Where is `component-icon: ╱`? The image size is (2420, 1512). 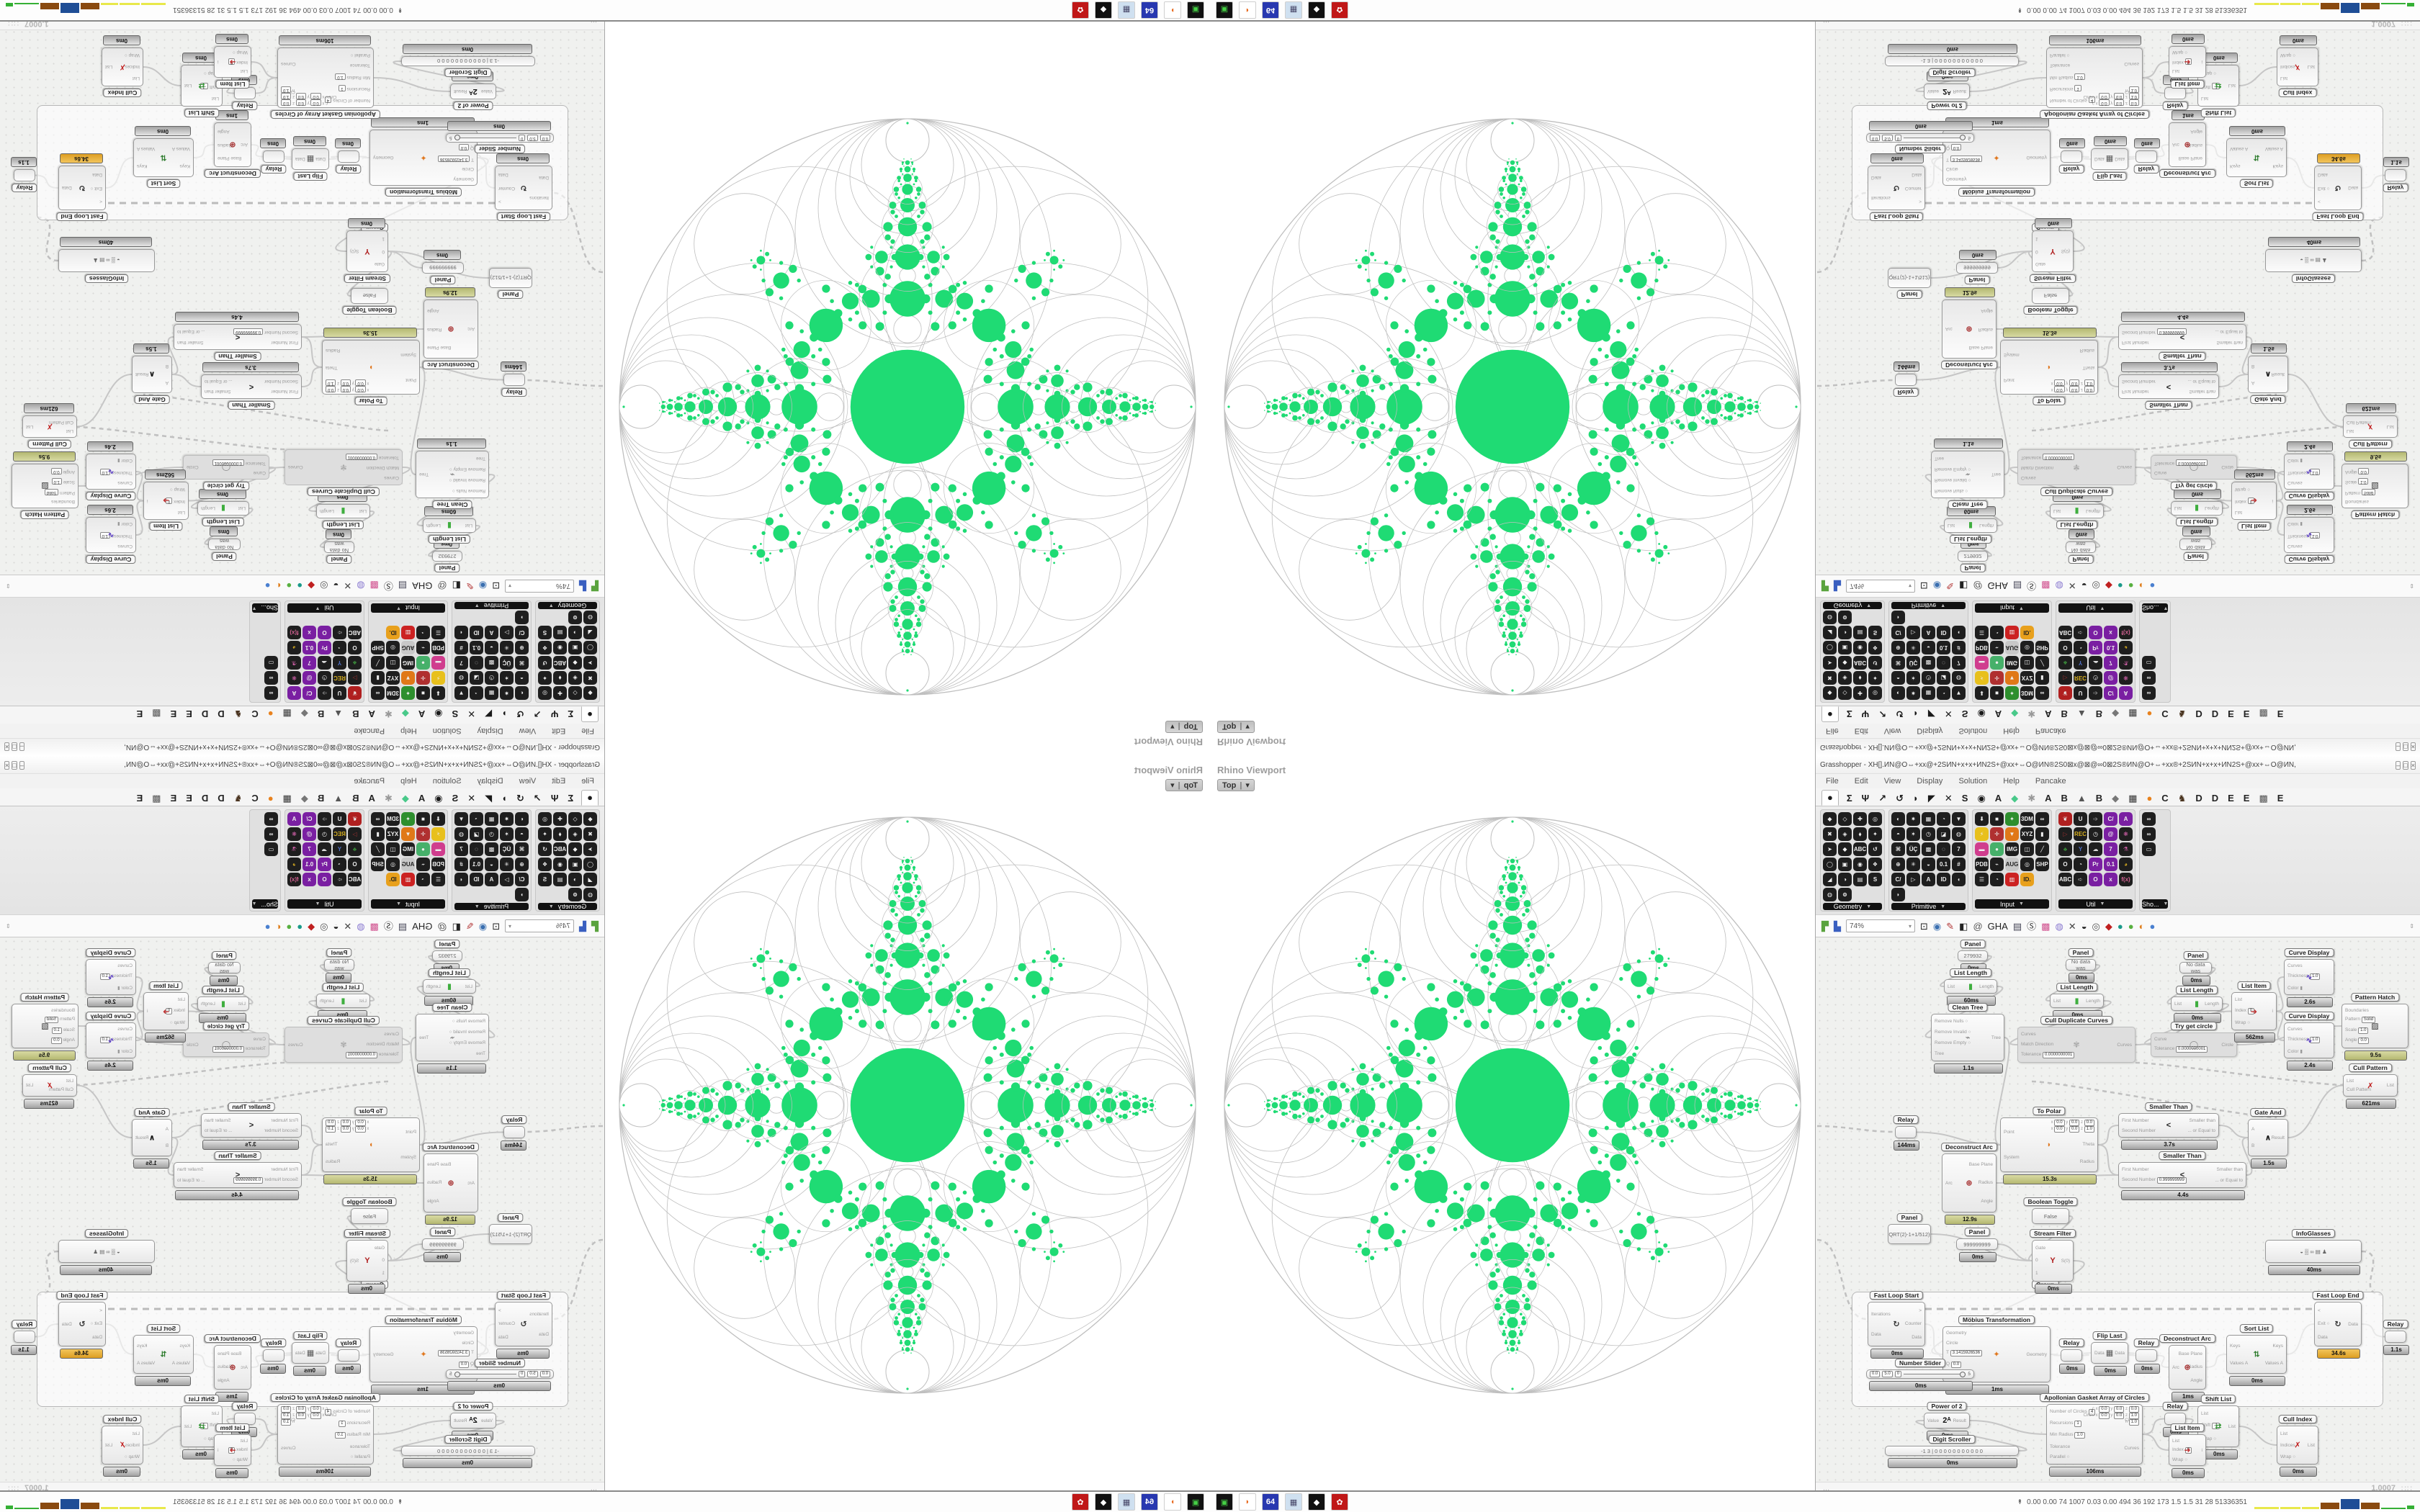
component-icon: ╱ is located at coordinates (378, 849).